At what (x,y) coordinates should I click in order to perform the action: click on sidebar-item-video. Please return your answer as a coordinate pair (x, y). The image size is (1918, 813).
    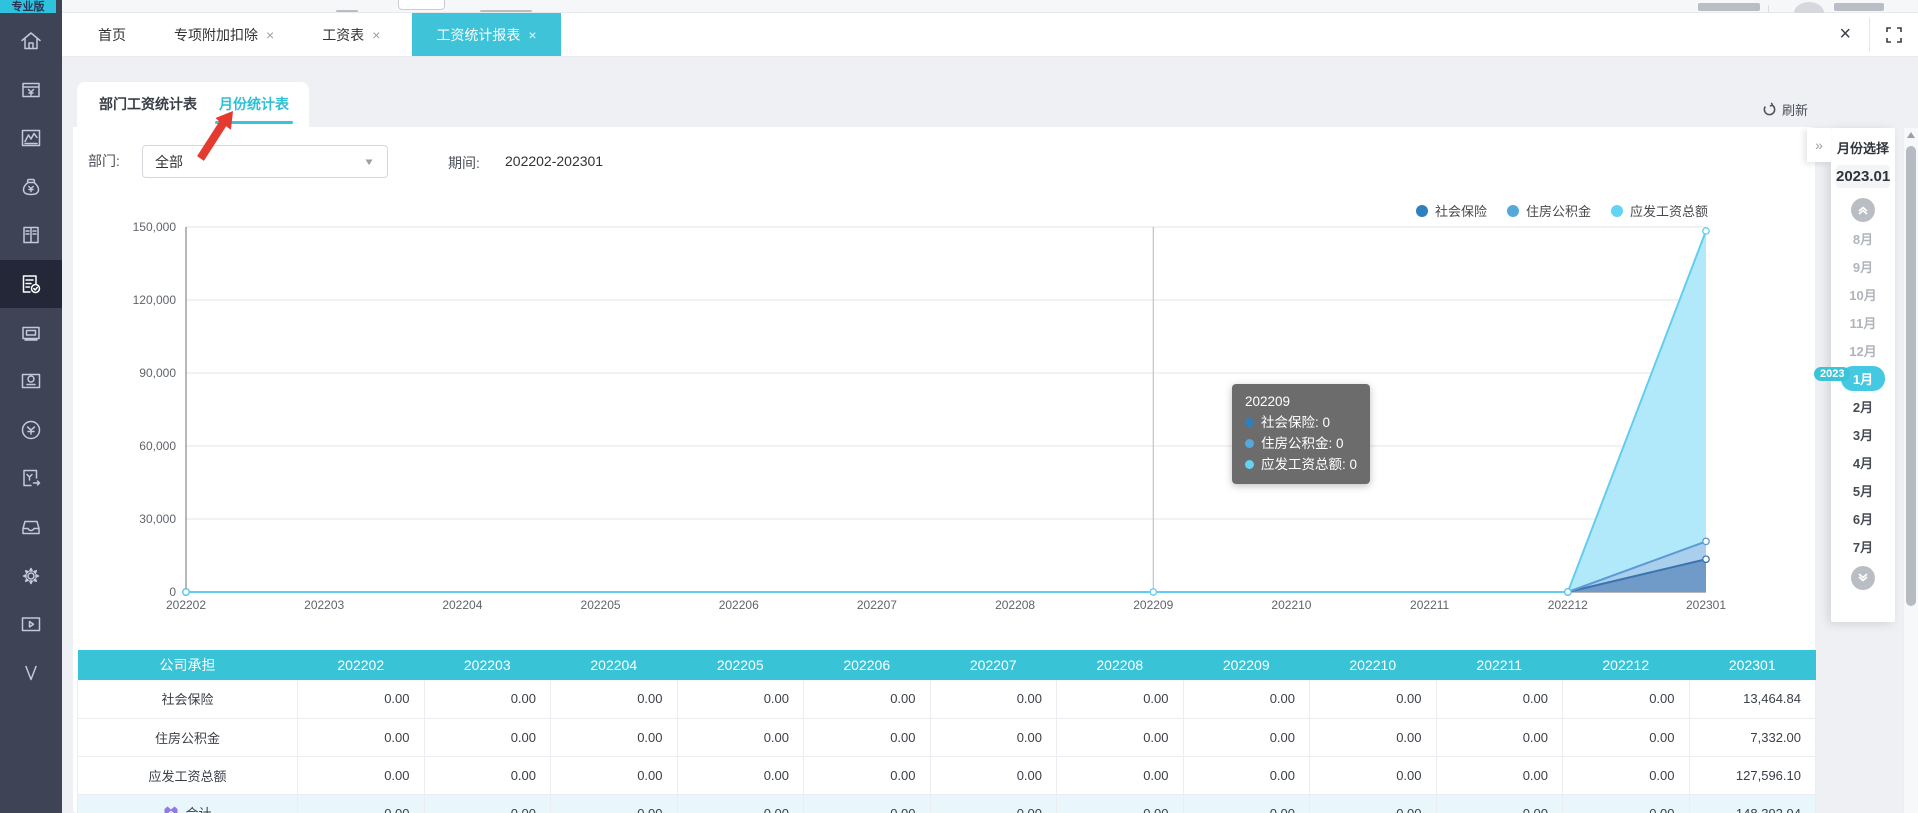
    Looking at the image, I should click on (31, 624).